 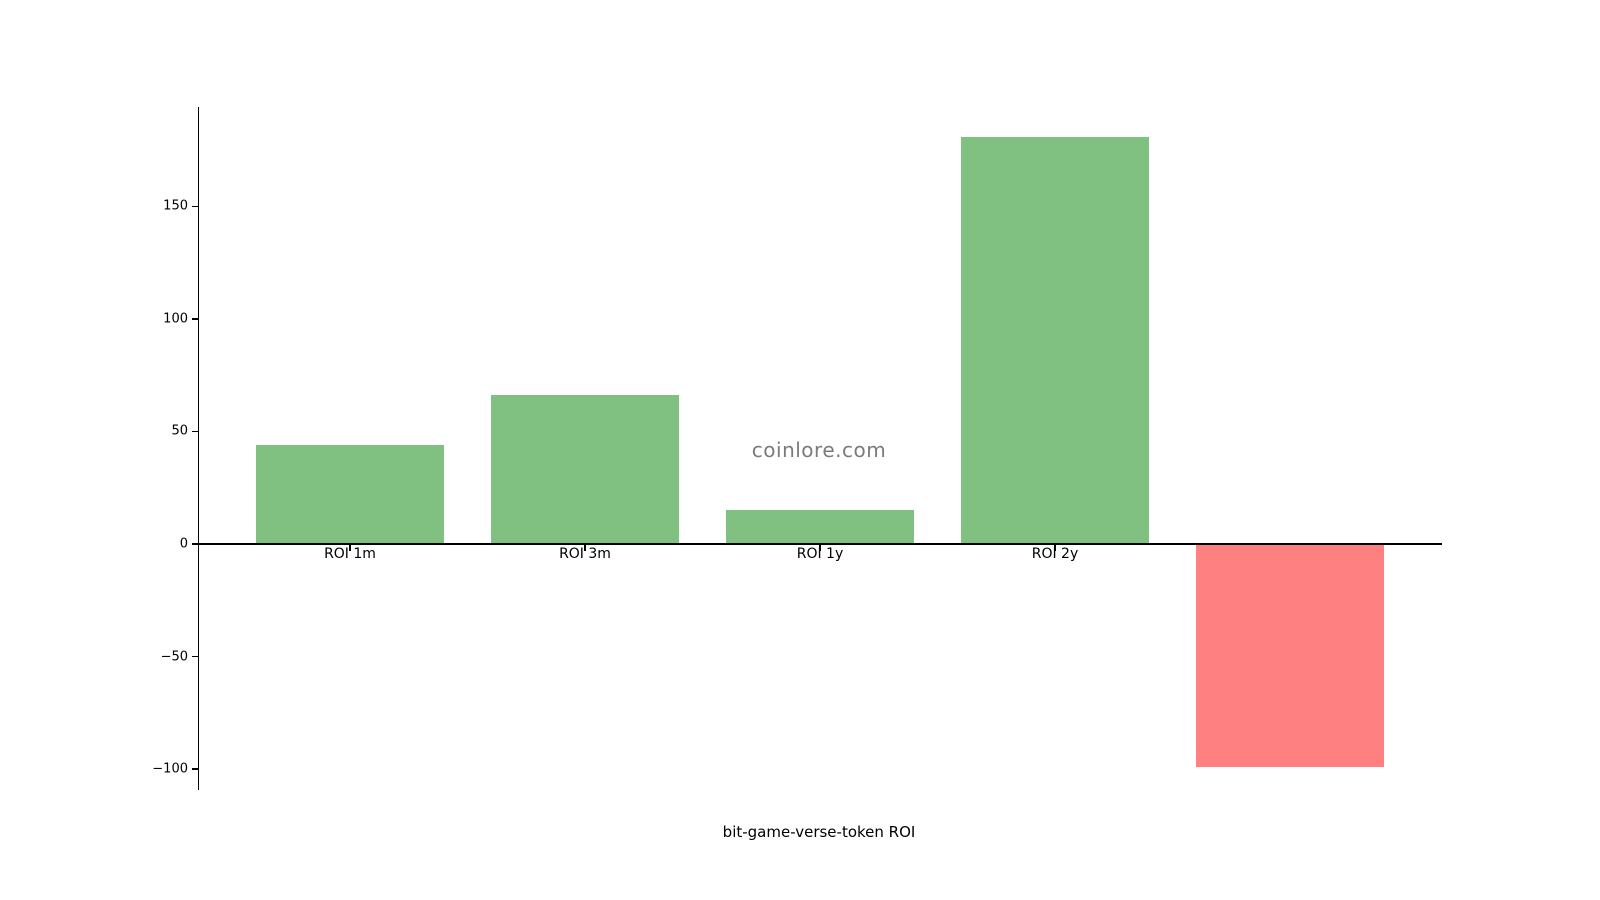 What do you see at coordinates (819, 832) in the screenshot?
I see `chart-title: bit-game-verse-token ROI` at bounding box center [819, 832].